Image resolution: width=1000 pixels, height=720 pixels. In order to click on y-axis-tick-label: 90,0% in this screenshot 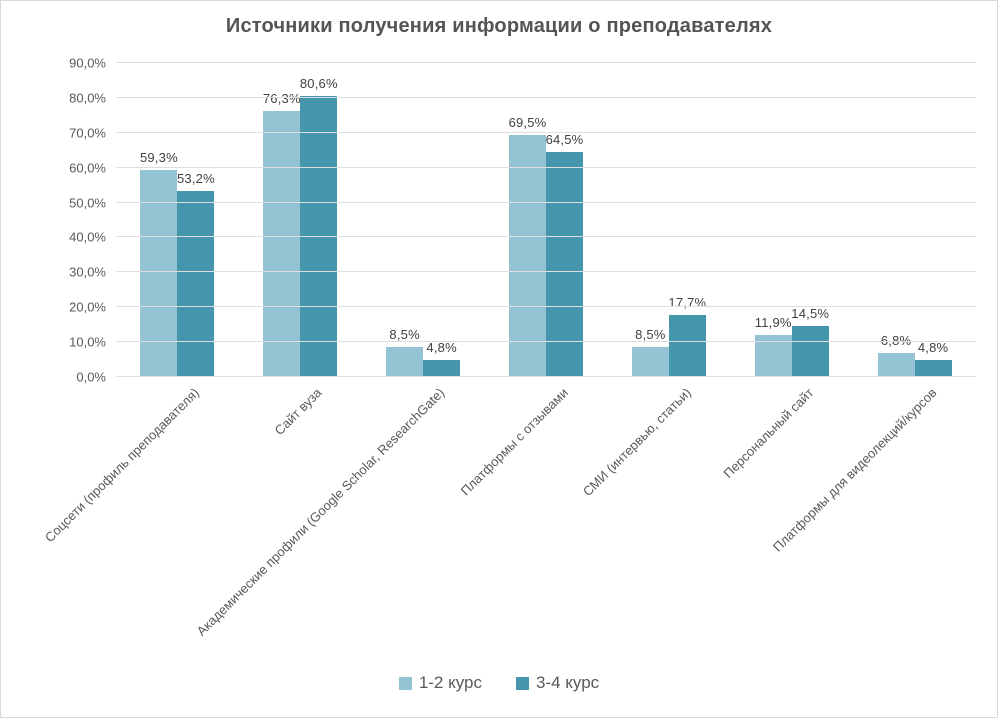, I will do `click(87, 63)`.